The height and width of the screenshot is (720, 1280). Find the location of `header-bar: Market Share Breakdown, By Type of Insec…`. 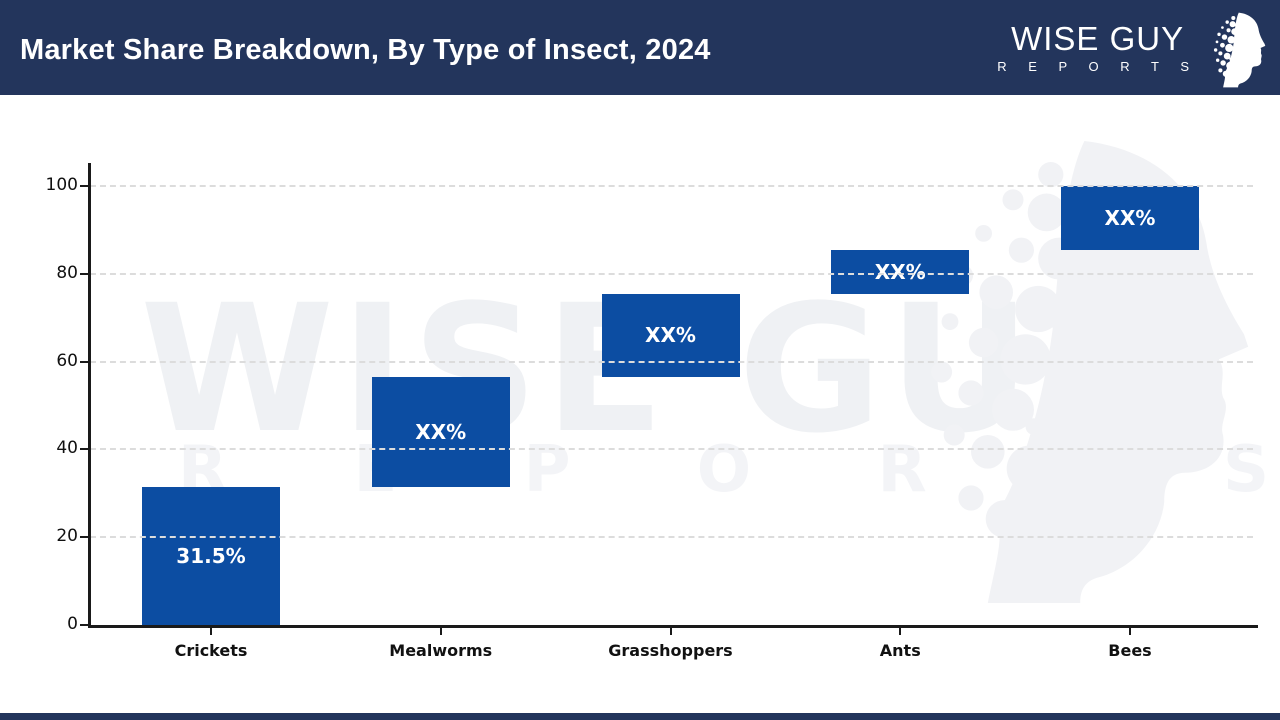

header-bar: Market Share Breakdown, By Type of Insec… is located at coordinates (640, 47).